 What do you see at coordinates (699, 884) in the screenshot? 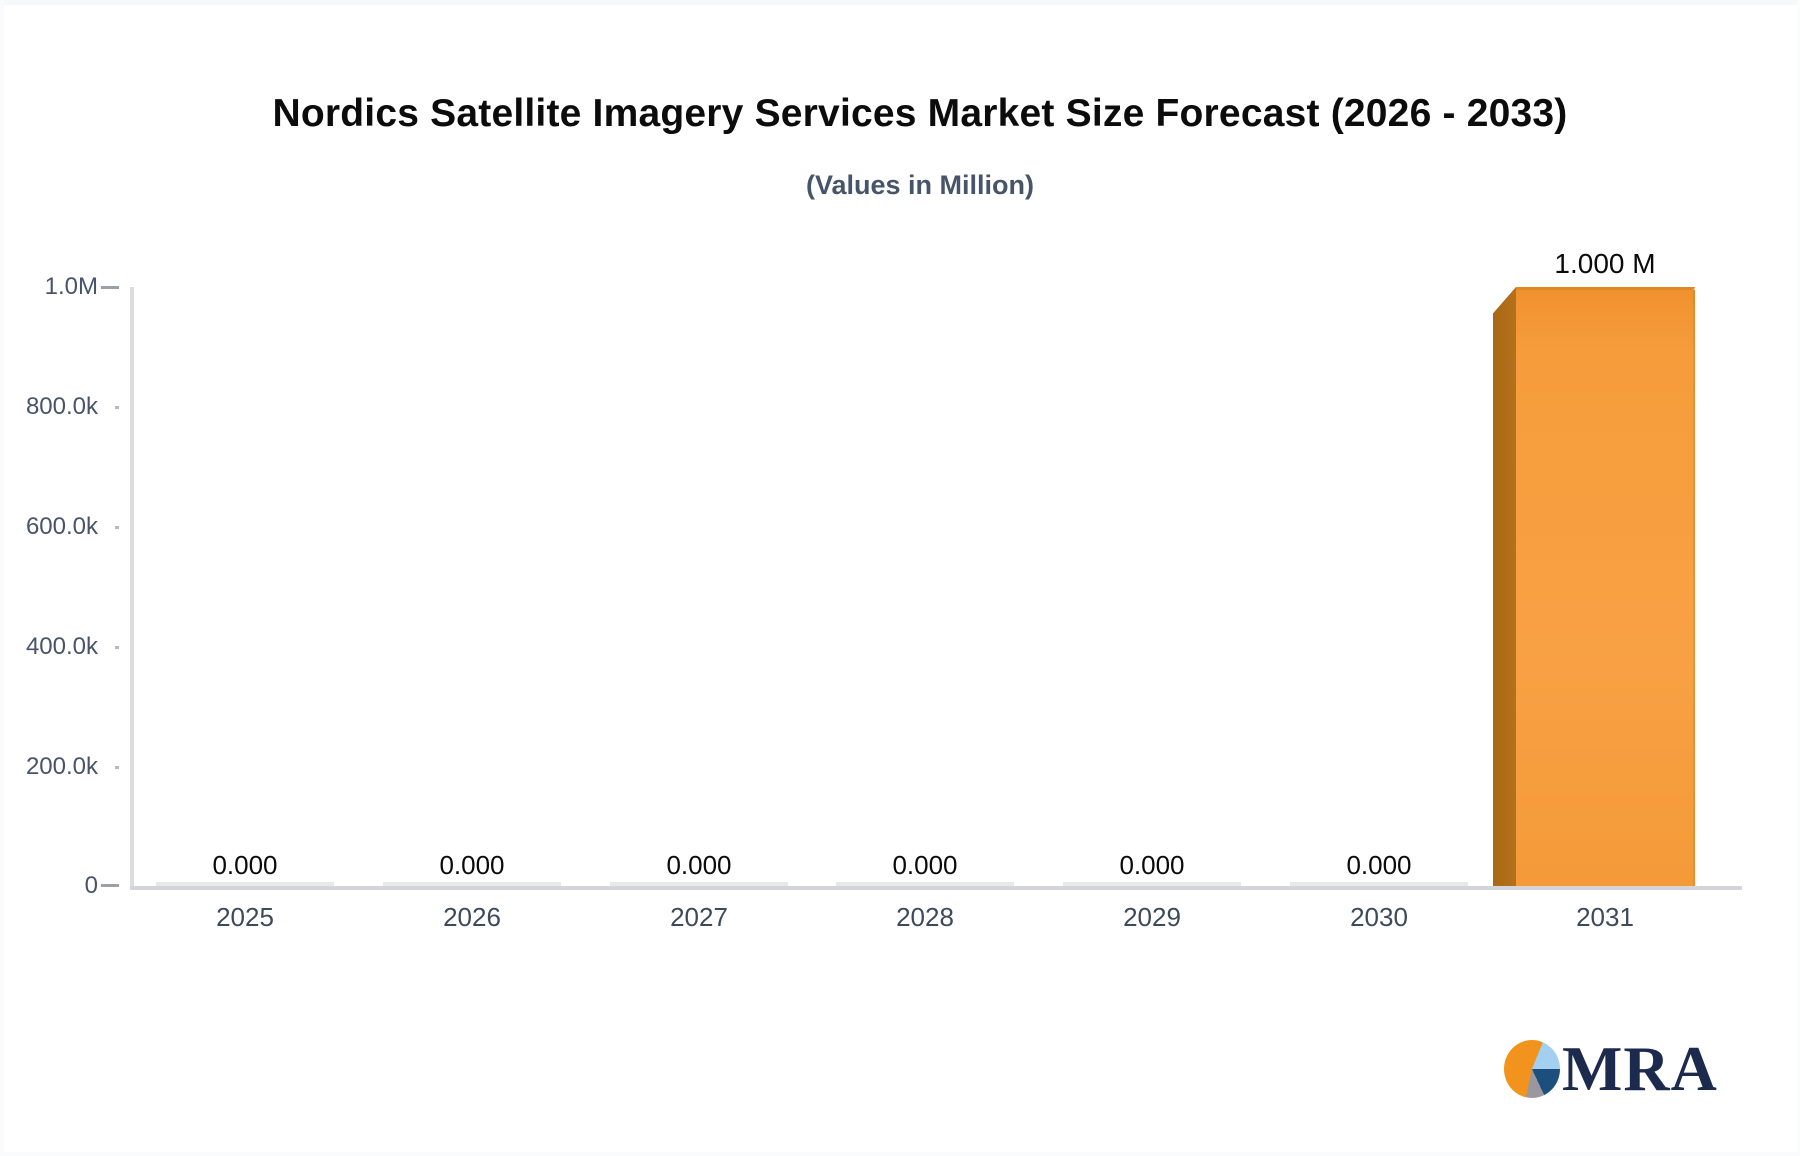
I see `bar-2027` at bounding box center [699, 884].